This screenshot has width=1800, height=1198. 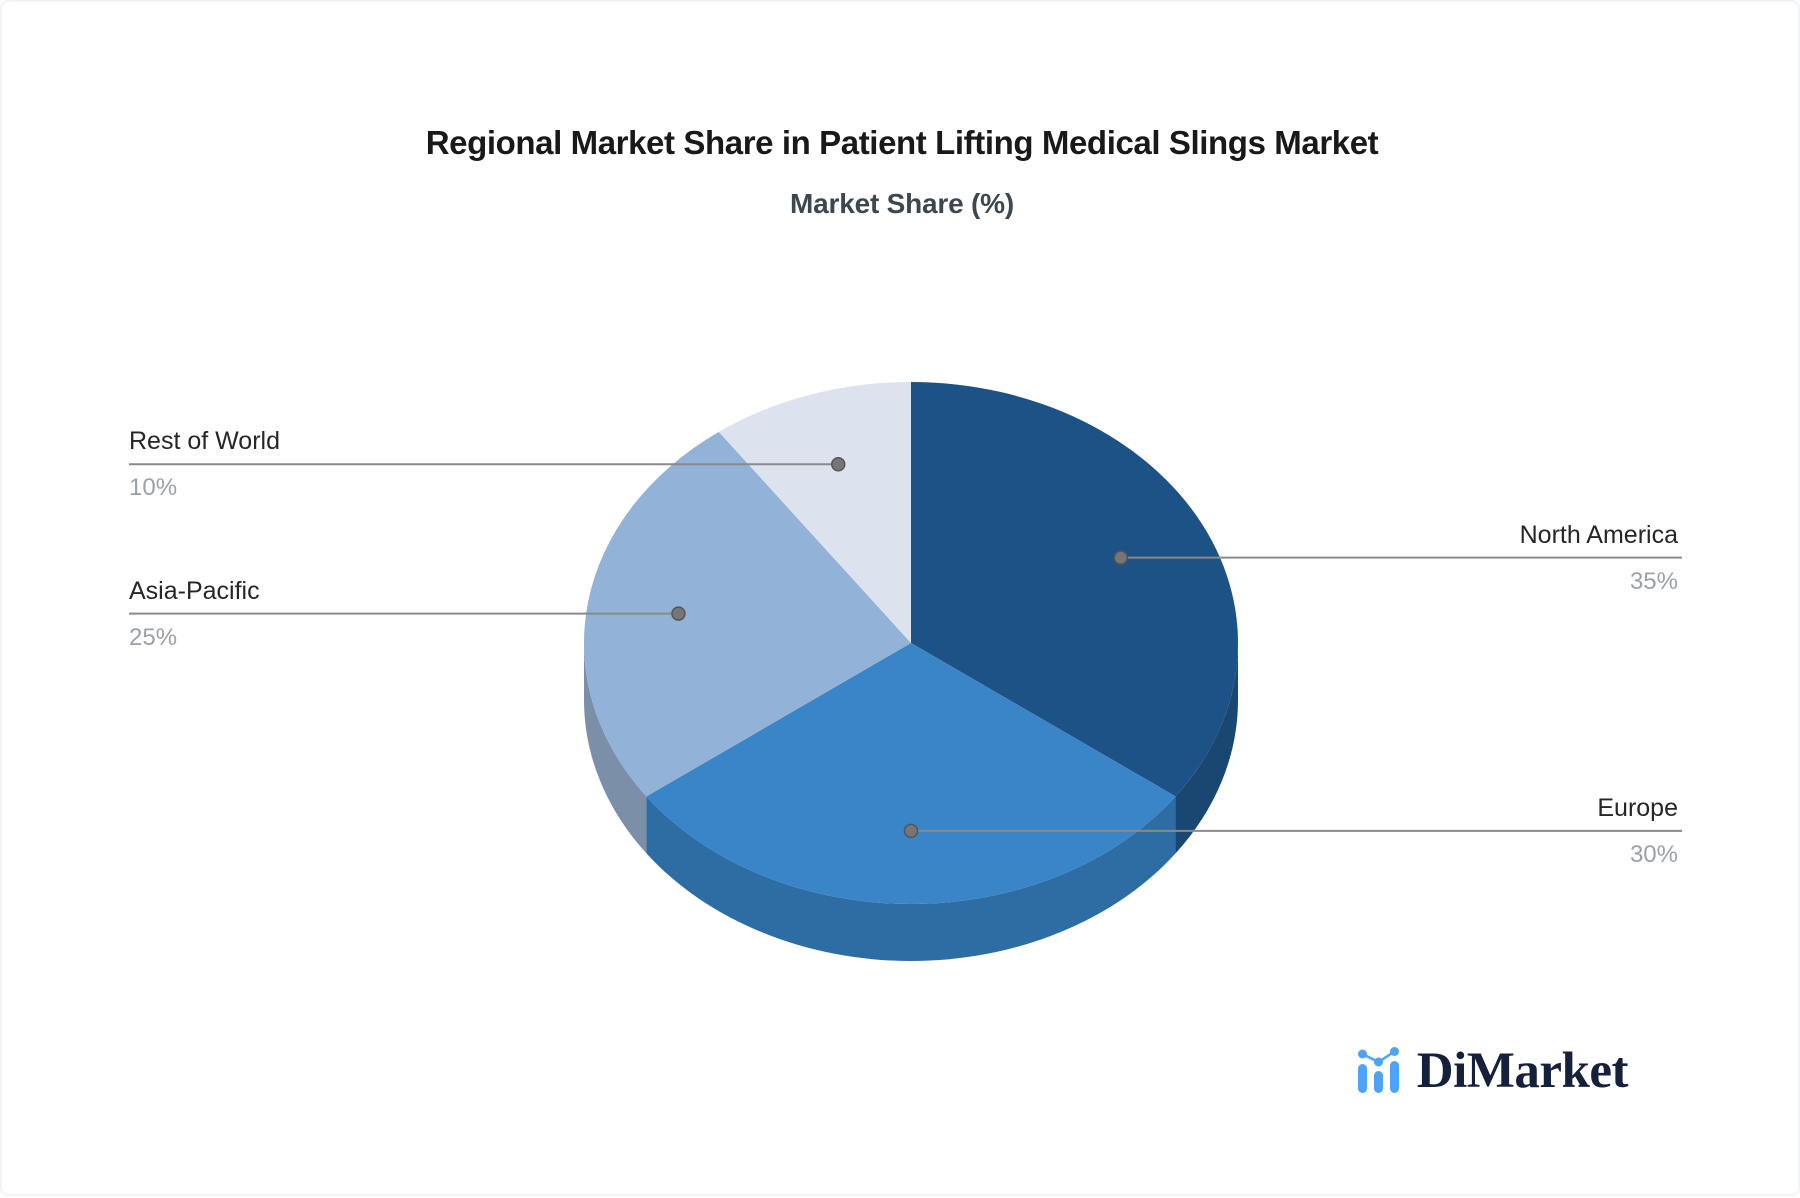 I want to click on dimarket-logo: DiMarket, so click(x=1492, y=1071).